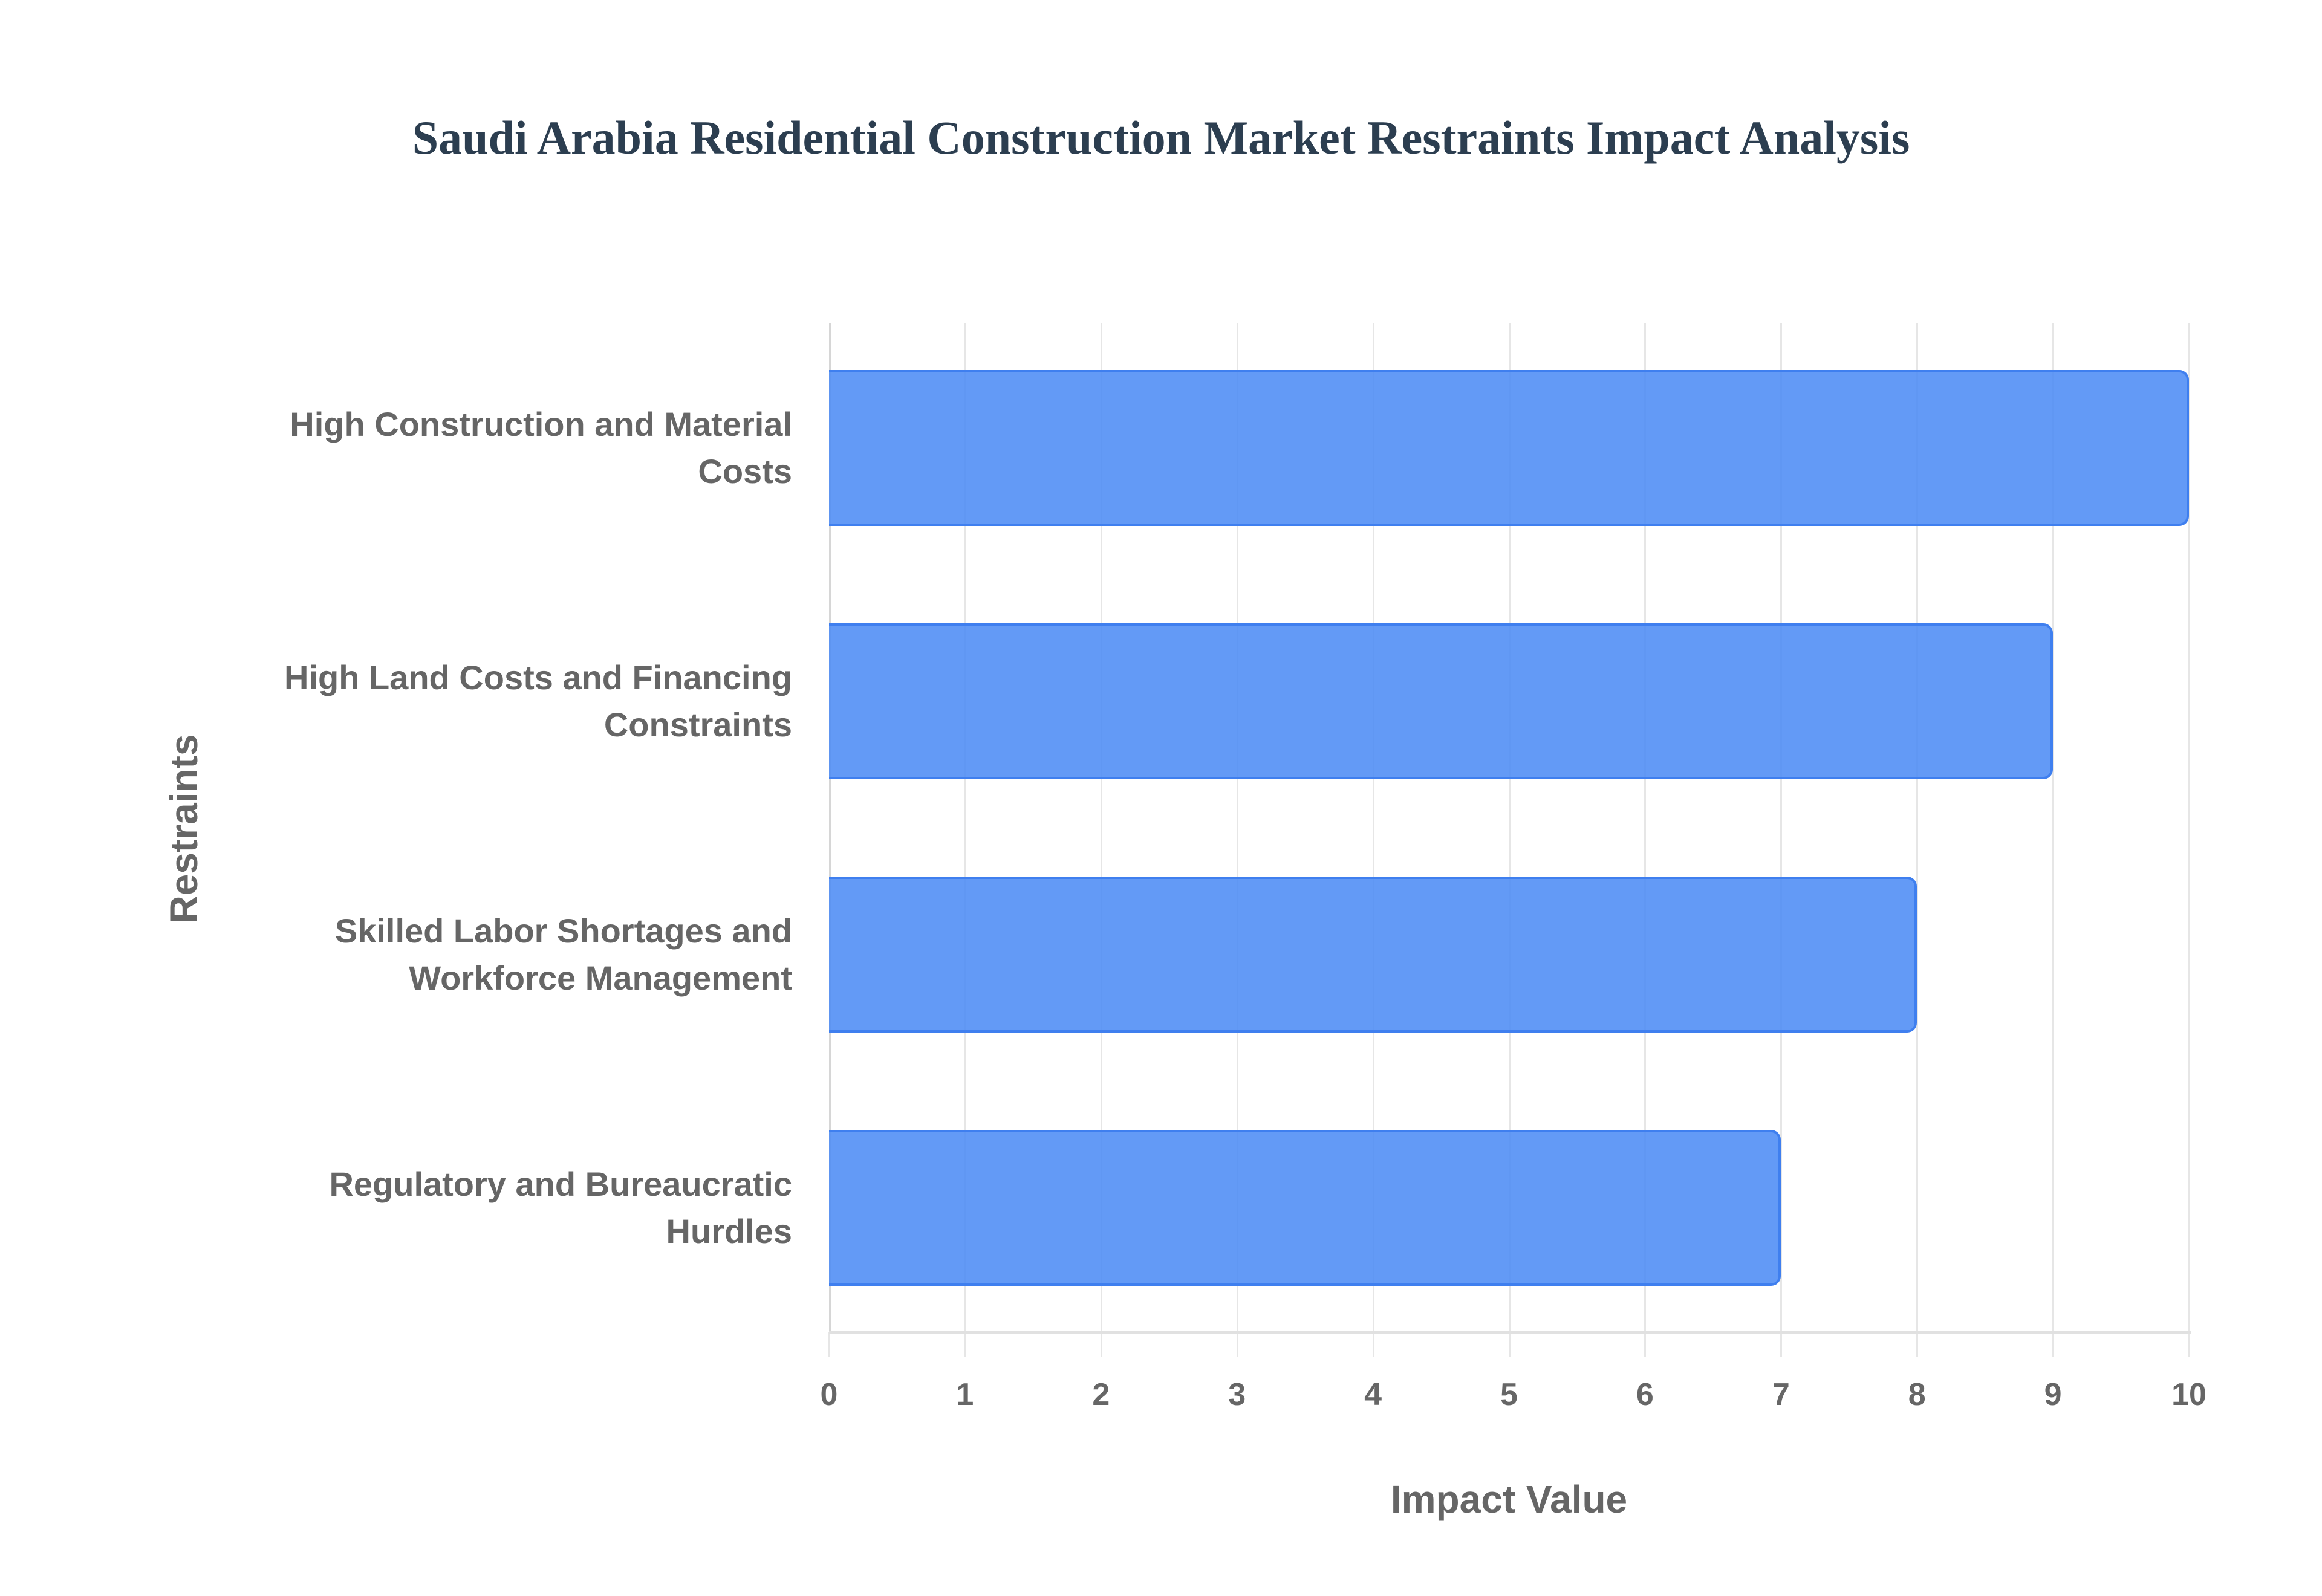 The image size is (2322, 1596). Describe the element at coordinates (697, 725) in the screenshot. I see `category-label-line: Constraints` at that location.